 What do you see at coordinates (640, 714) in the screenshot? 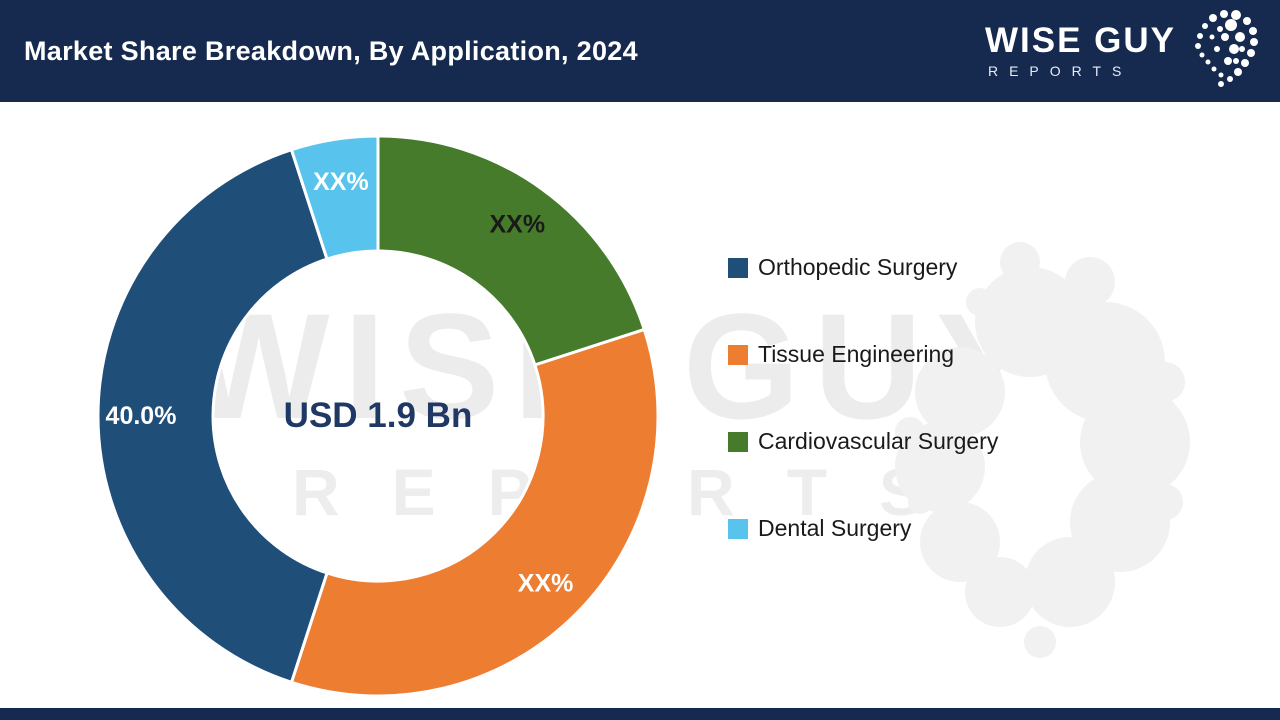
I see `bottom-bar` at bounding box center [640, 714].